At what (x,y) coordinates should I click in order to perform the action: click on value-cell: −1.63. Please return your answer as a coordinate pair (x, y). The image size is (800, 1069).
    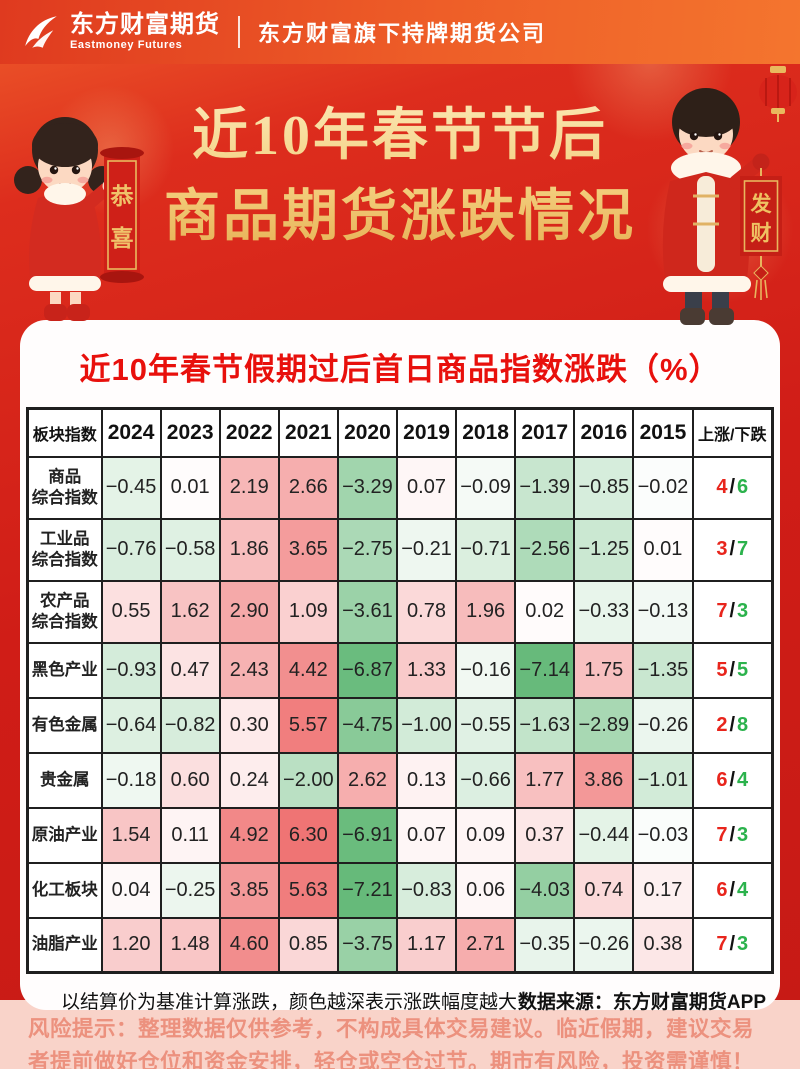
    Looking at the image, I should click on (545, 725).